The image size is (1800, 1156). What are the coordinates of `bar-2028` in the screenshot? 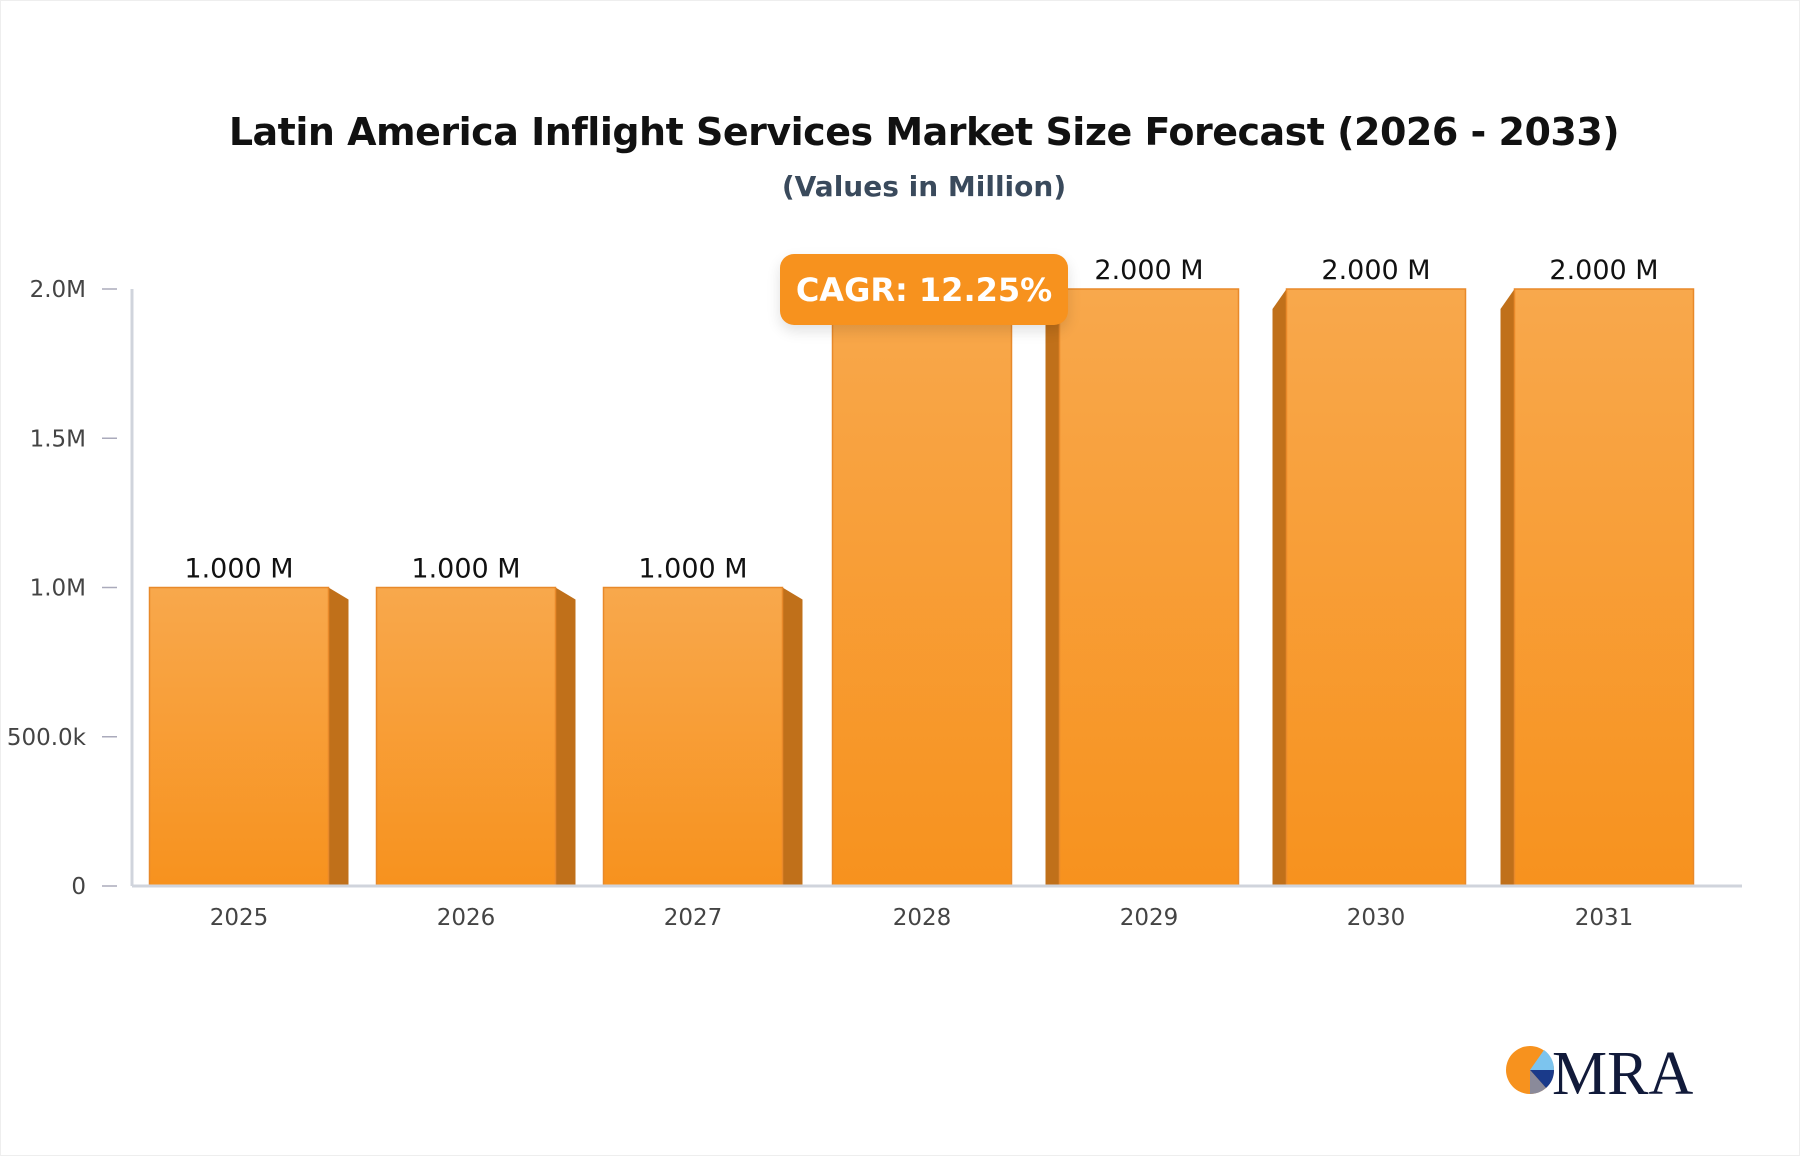 It's located at (922, 587).